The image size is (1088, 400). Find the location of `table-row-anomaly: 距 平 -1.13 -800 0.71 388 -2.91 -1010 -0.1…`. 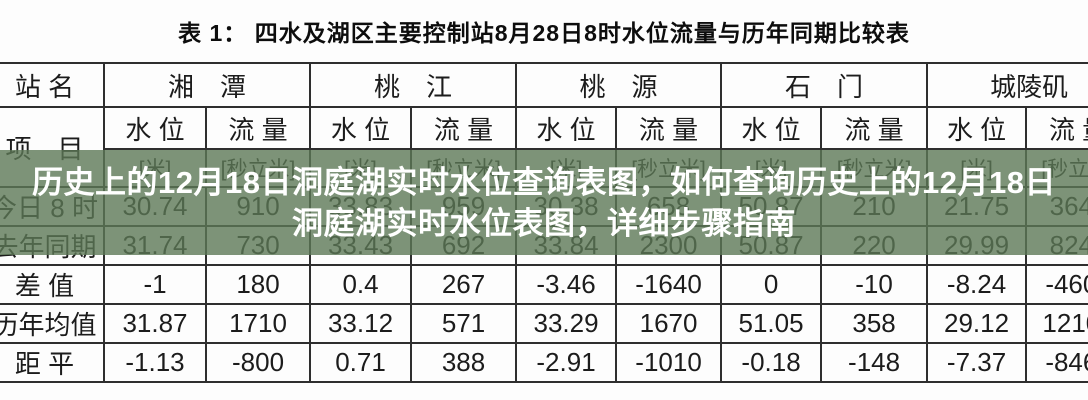

table-row-anomaly: 距 平 -1.13 -800 0.71 388 -2.91 -1010 -0.1… is located at coordinates (544, 362).